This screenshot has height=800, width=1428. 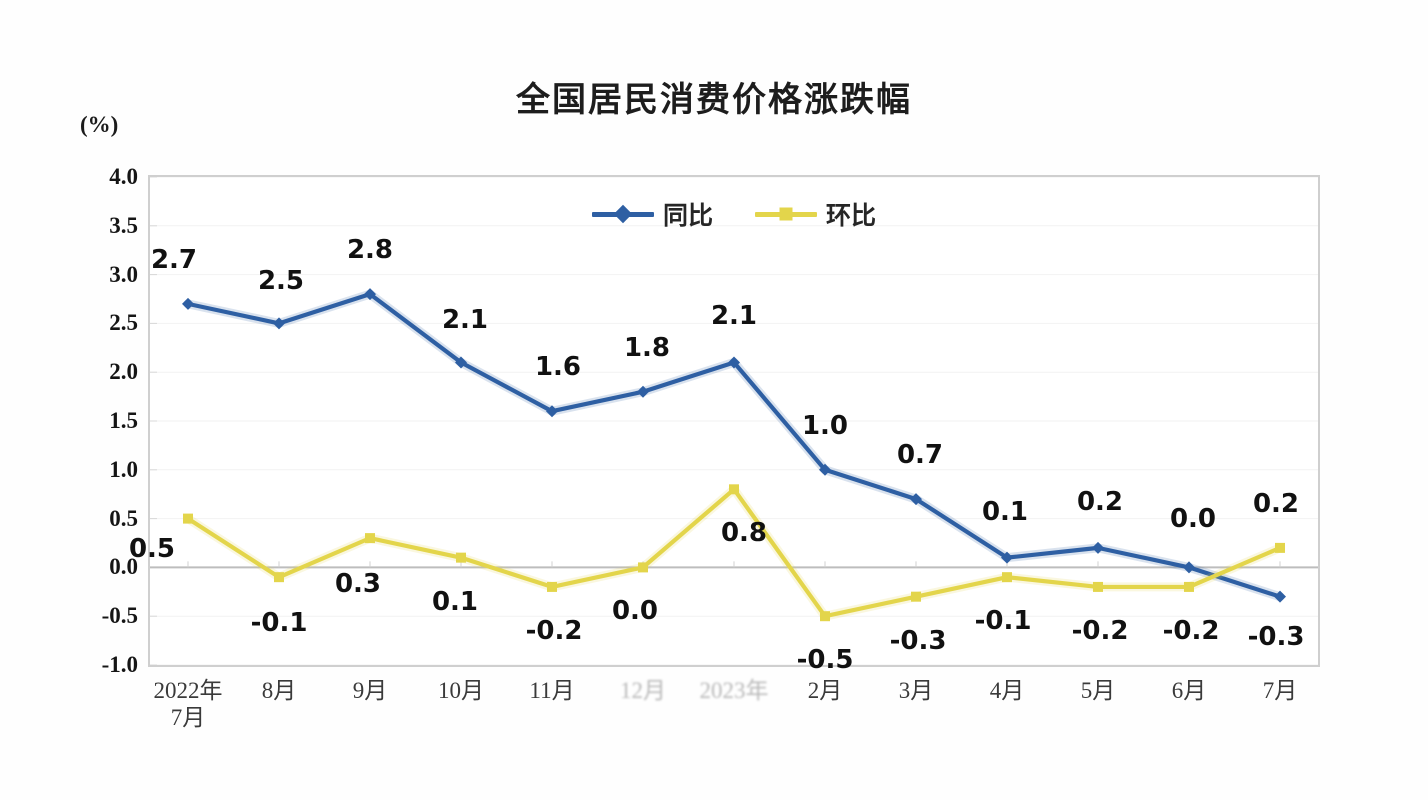 I want to click on x-tick-line-1: 10月, so click(x=461, y=690).